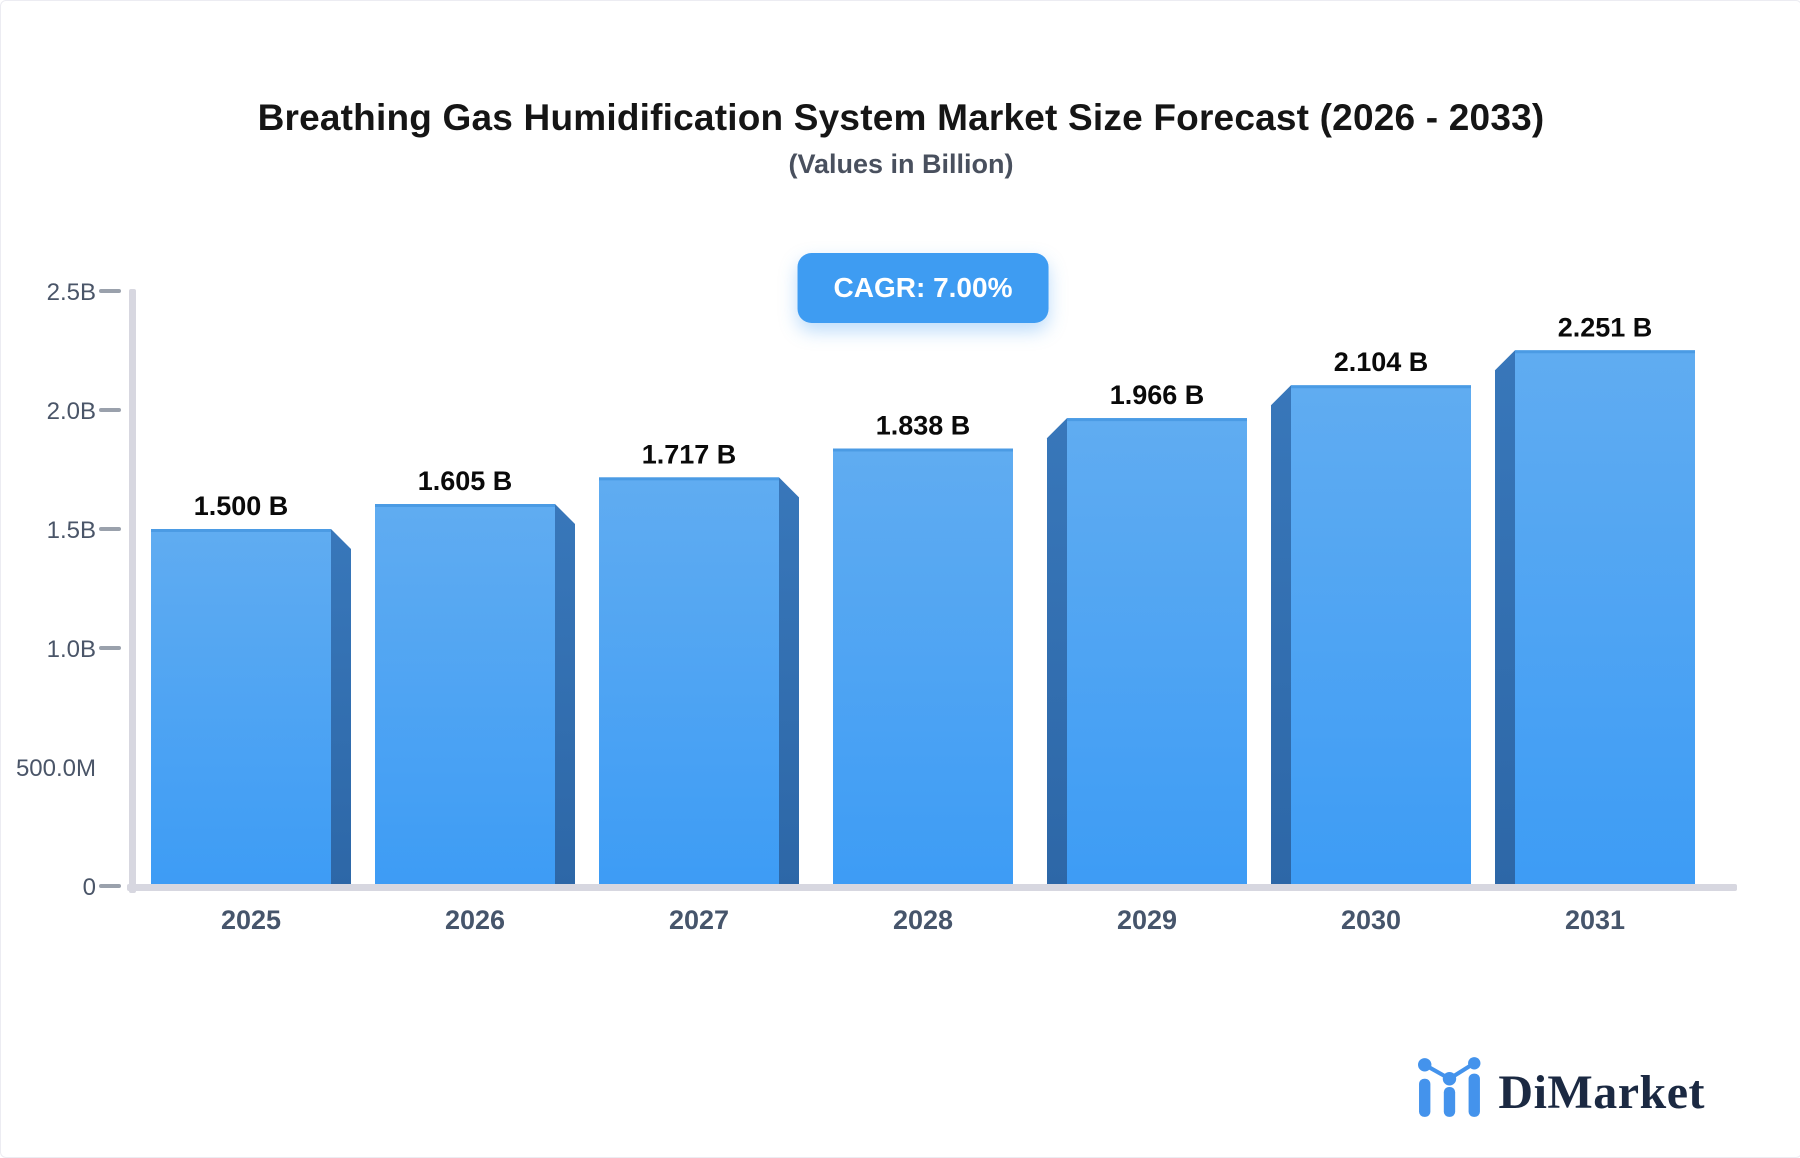  I want to click on bar-2026, so click(475, 695).